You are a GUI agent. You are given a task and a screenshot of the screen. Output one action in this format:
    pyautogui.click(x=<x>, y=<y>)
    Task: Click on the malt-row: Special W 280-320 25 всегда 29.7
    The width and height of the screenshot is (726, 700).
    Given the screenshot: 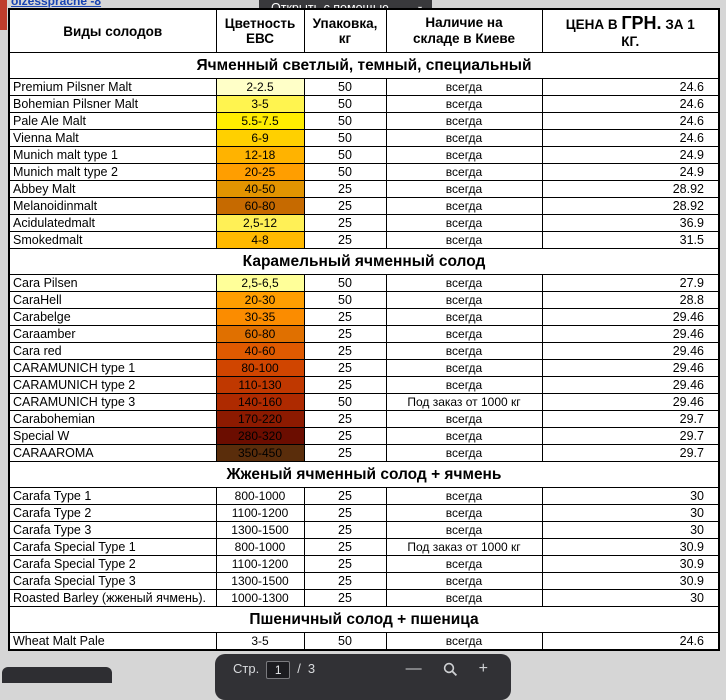 What is the action you would take?
    pyautogui.click(x=364, y=436)
    